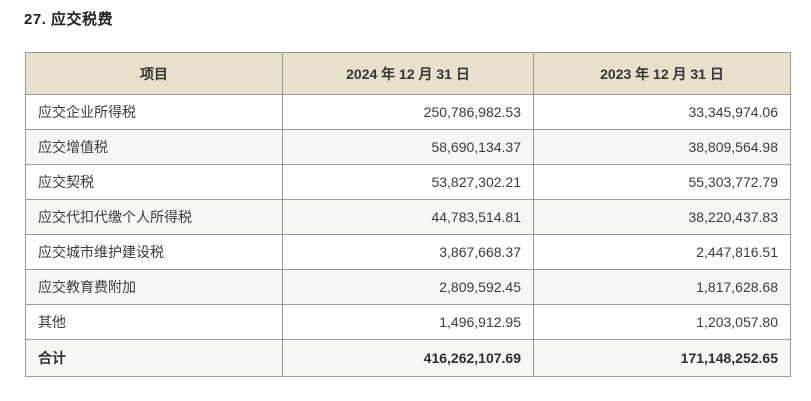 The image size is (811, 401). I want to click on table-row: 应交代扣代缴个人所得税 44,783,514.81 38,220,437.83, so click(408, 217).